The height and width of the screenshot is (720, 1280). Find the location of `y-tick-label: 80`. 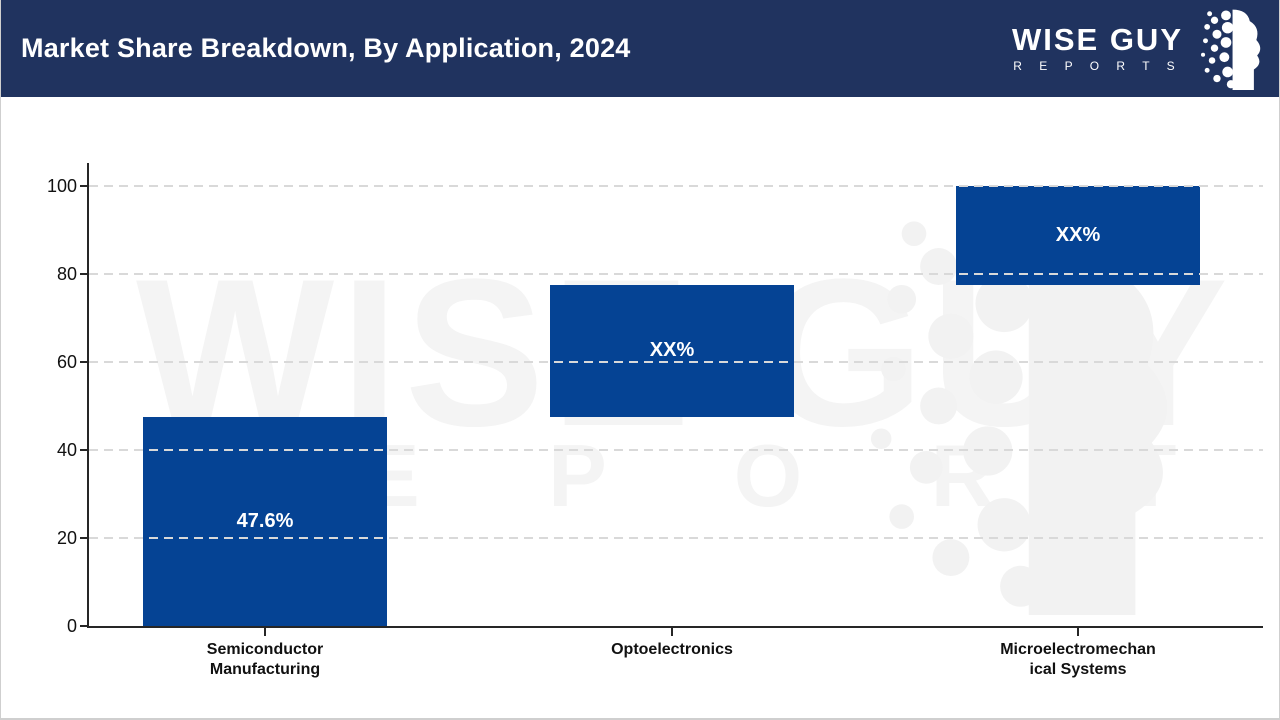

y-tick-label: 80 is located at coordinates (66, 274).